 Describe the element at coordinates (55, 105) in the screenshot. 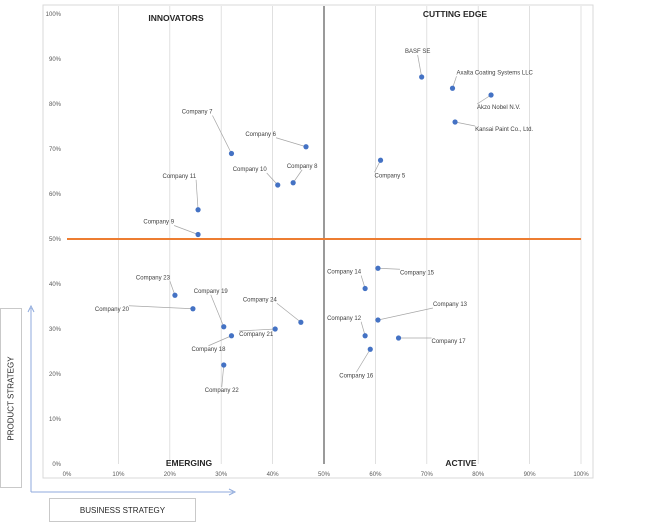

I see `y-tick-label: 80%` at that location.